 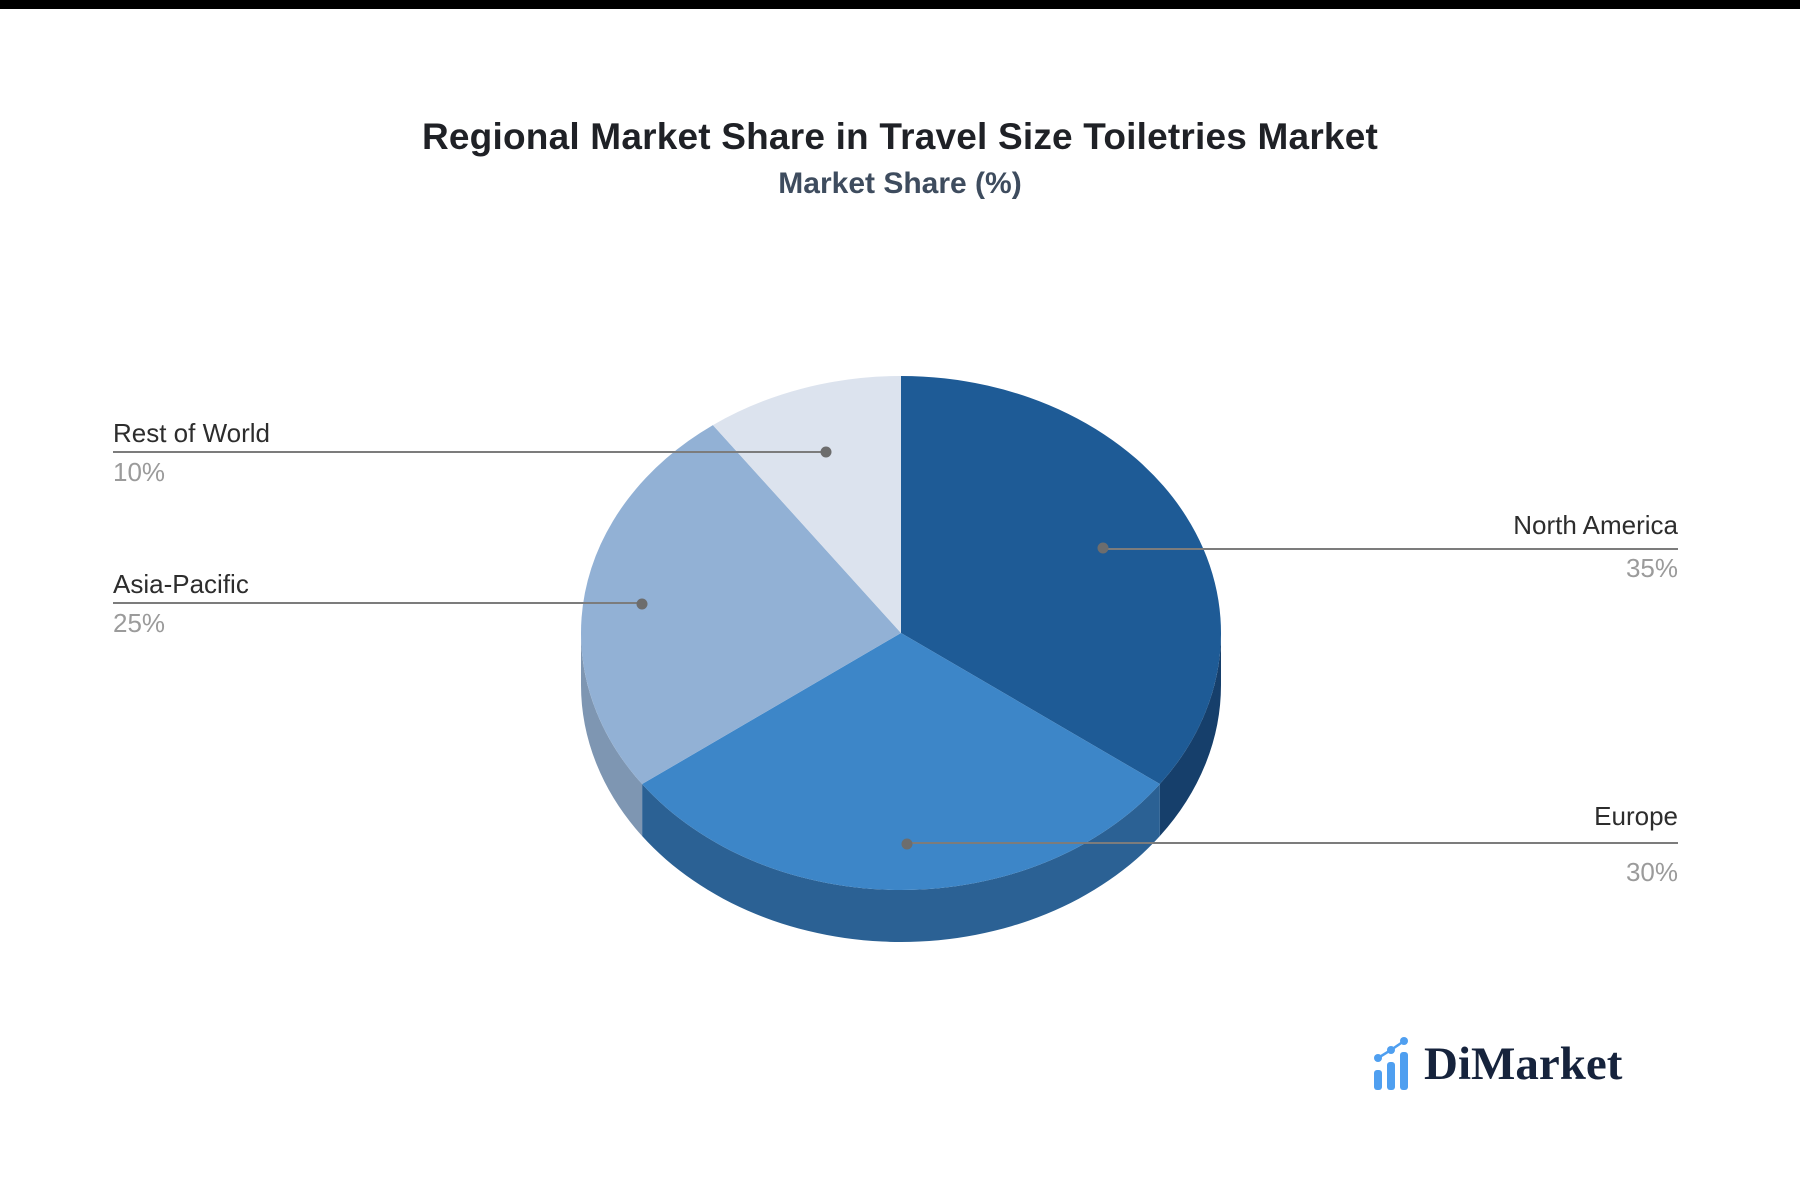 I want to click on callout-value-europe: 30%, so click(x=1651, y=872).